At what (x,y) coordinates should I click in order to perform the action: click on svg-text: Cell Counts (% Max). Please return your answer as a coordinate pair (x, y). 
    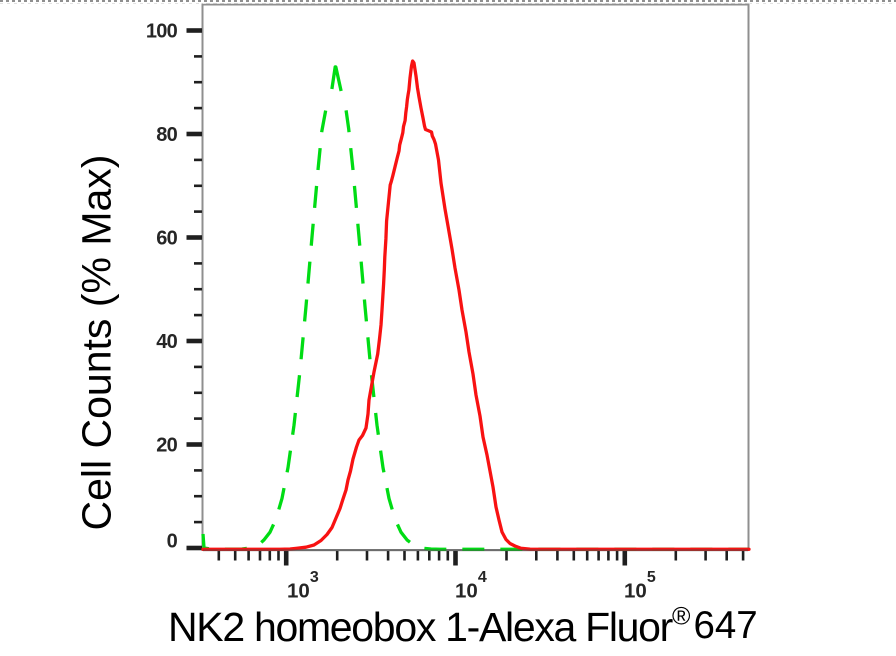
    Looking at the image, I should click on (97, 343).